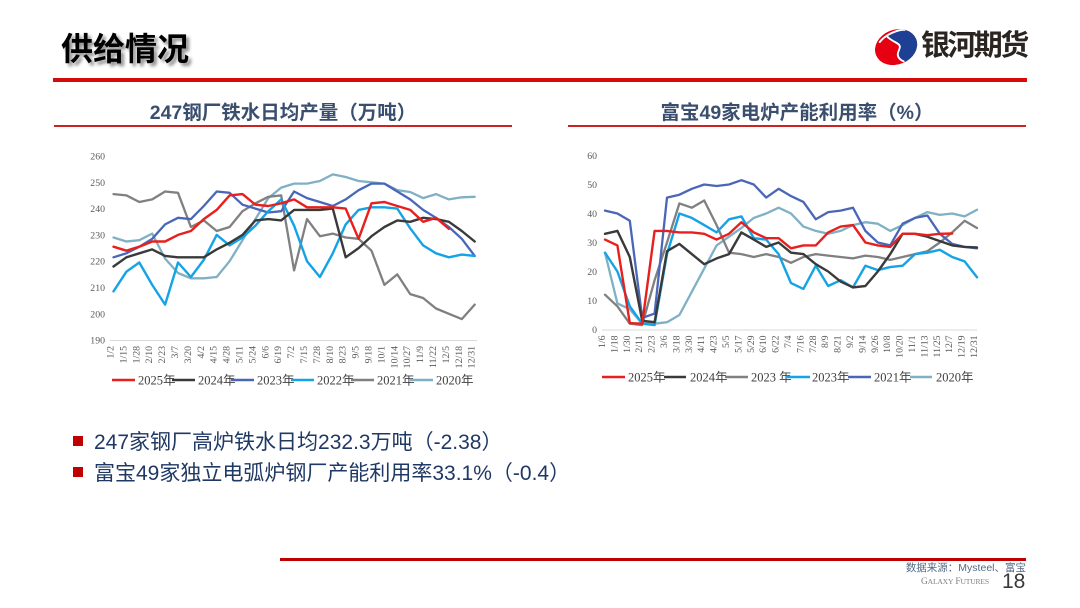 The width and height of the screenshot is (1080, 608). What do you see at coordinates (592, 243) in the screenshot?
I see `svg-text: 30` at bounding box center [592, 243].